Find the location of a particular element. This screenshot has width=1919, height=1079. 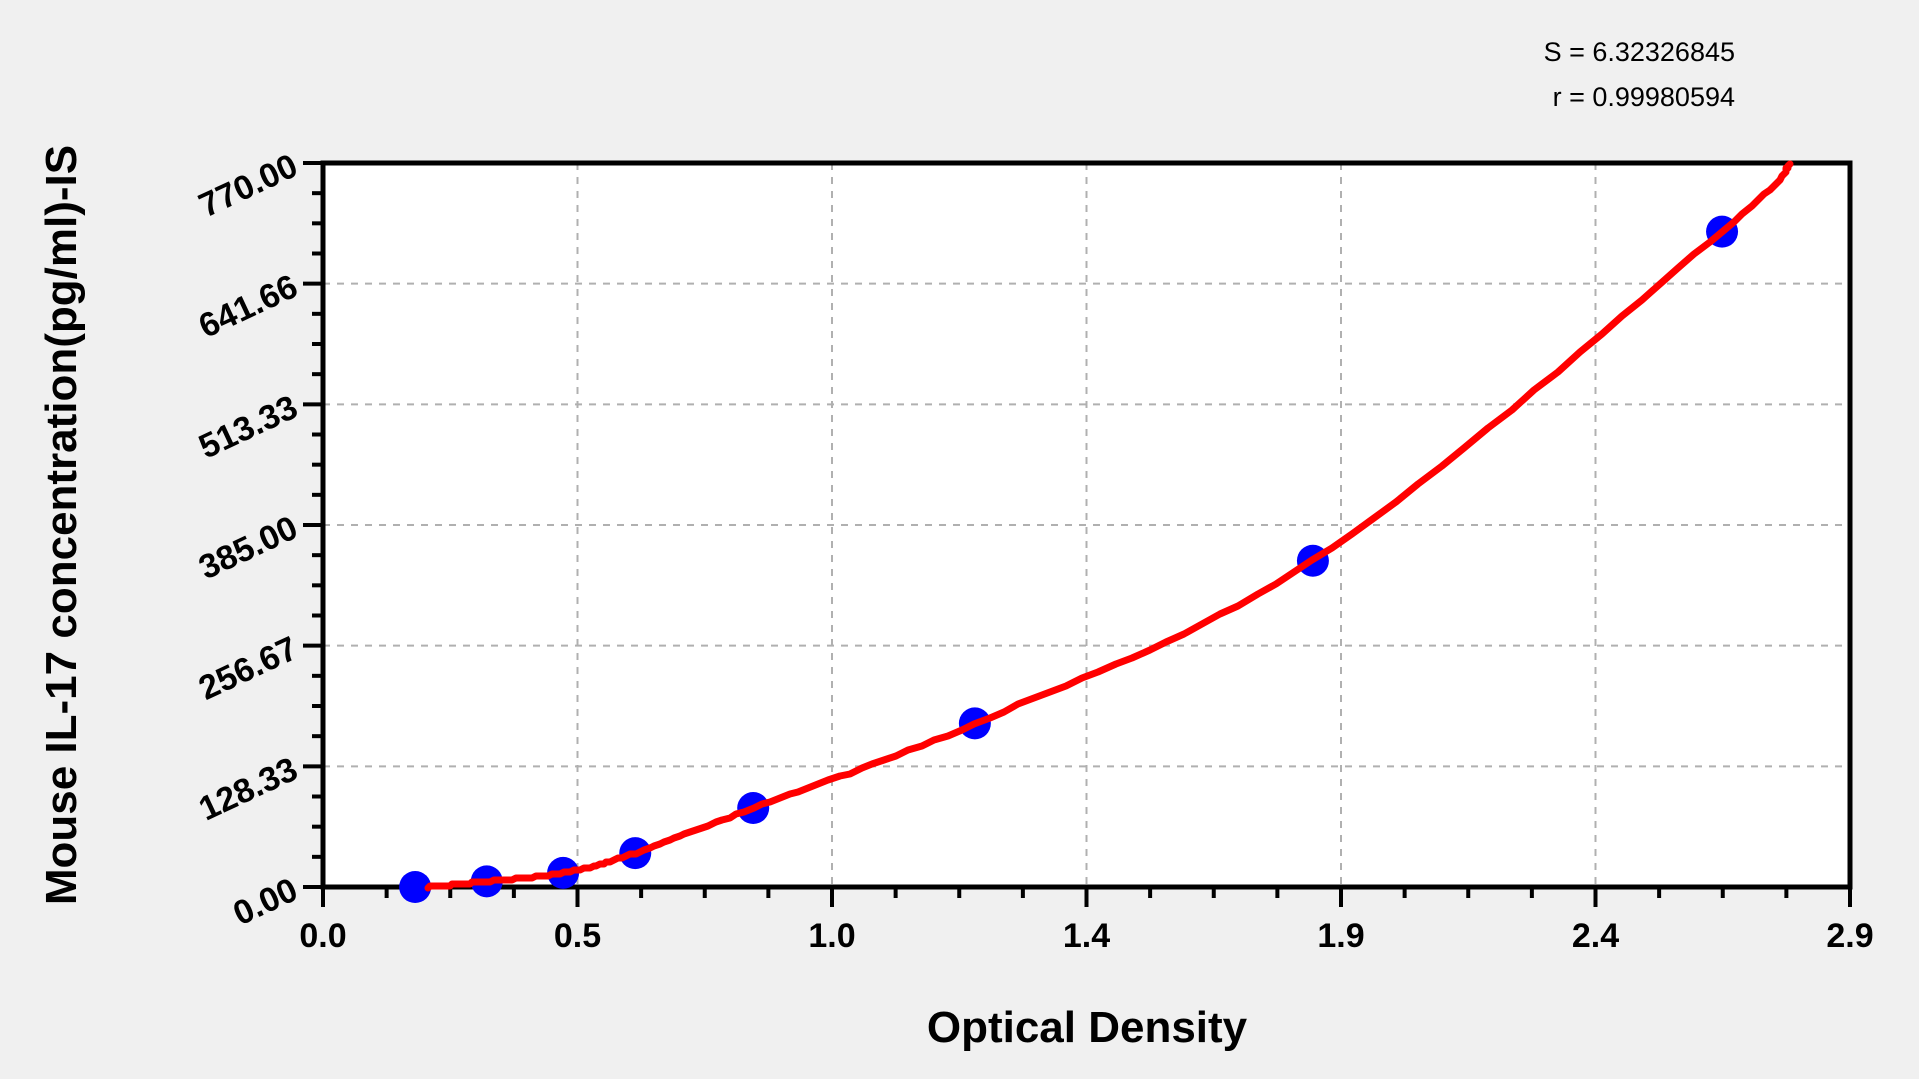

y-tick-label: 128.33 is located at coordinates (248, 789).